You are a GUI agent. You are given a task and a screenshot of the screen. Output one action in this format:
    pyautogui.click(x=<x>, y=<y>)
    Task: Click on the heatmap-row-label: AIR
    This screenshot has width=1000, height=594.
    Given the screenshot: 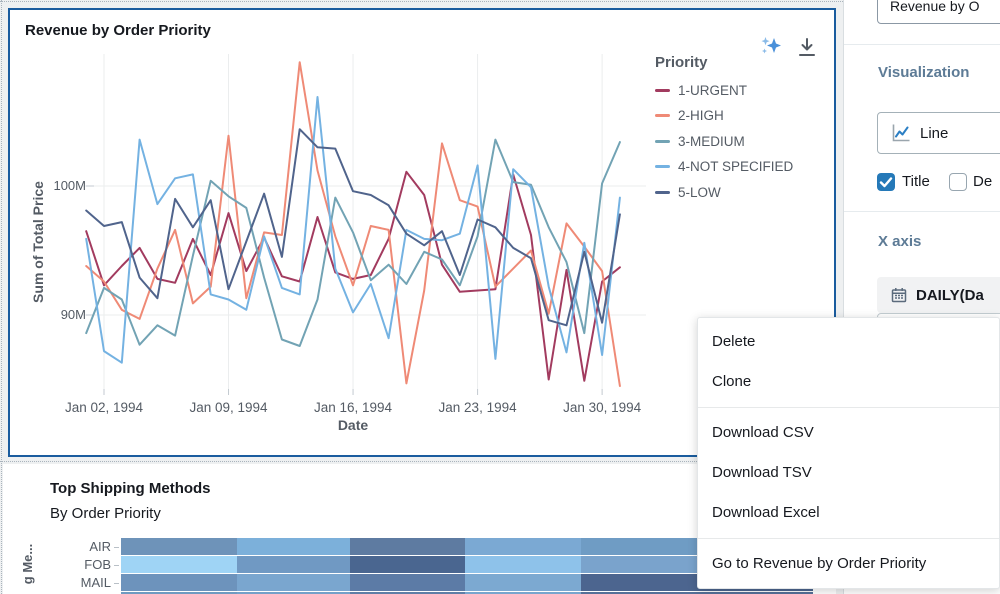 What is the action you would take?
    pyautogui.click(x=100, y=546)
    